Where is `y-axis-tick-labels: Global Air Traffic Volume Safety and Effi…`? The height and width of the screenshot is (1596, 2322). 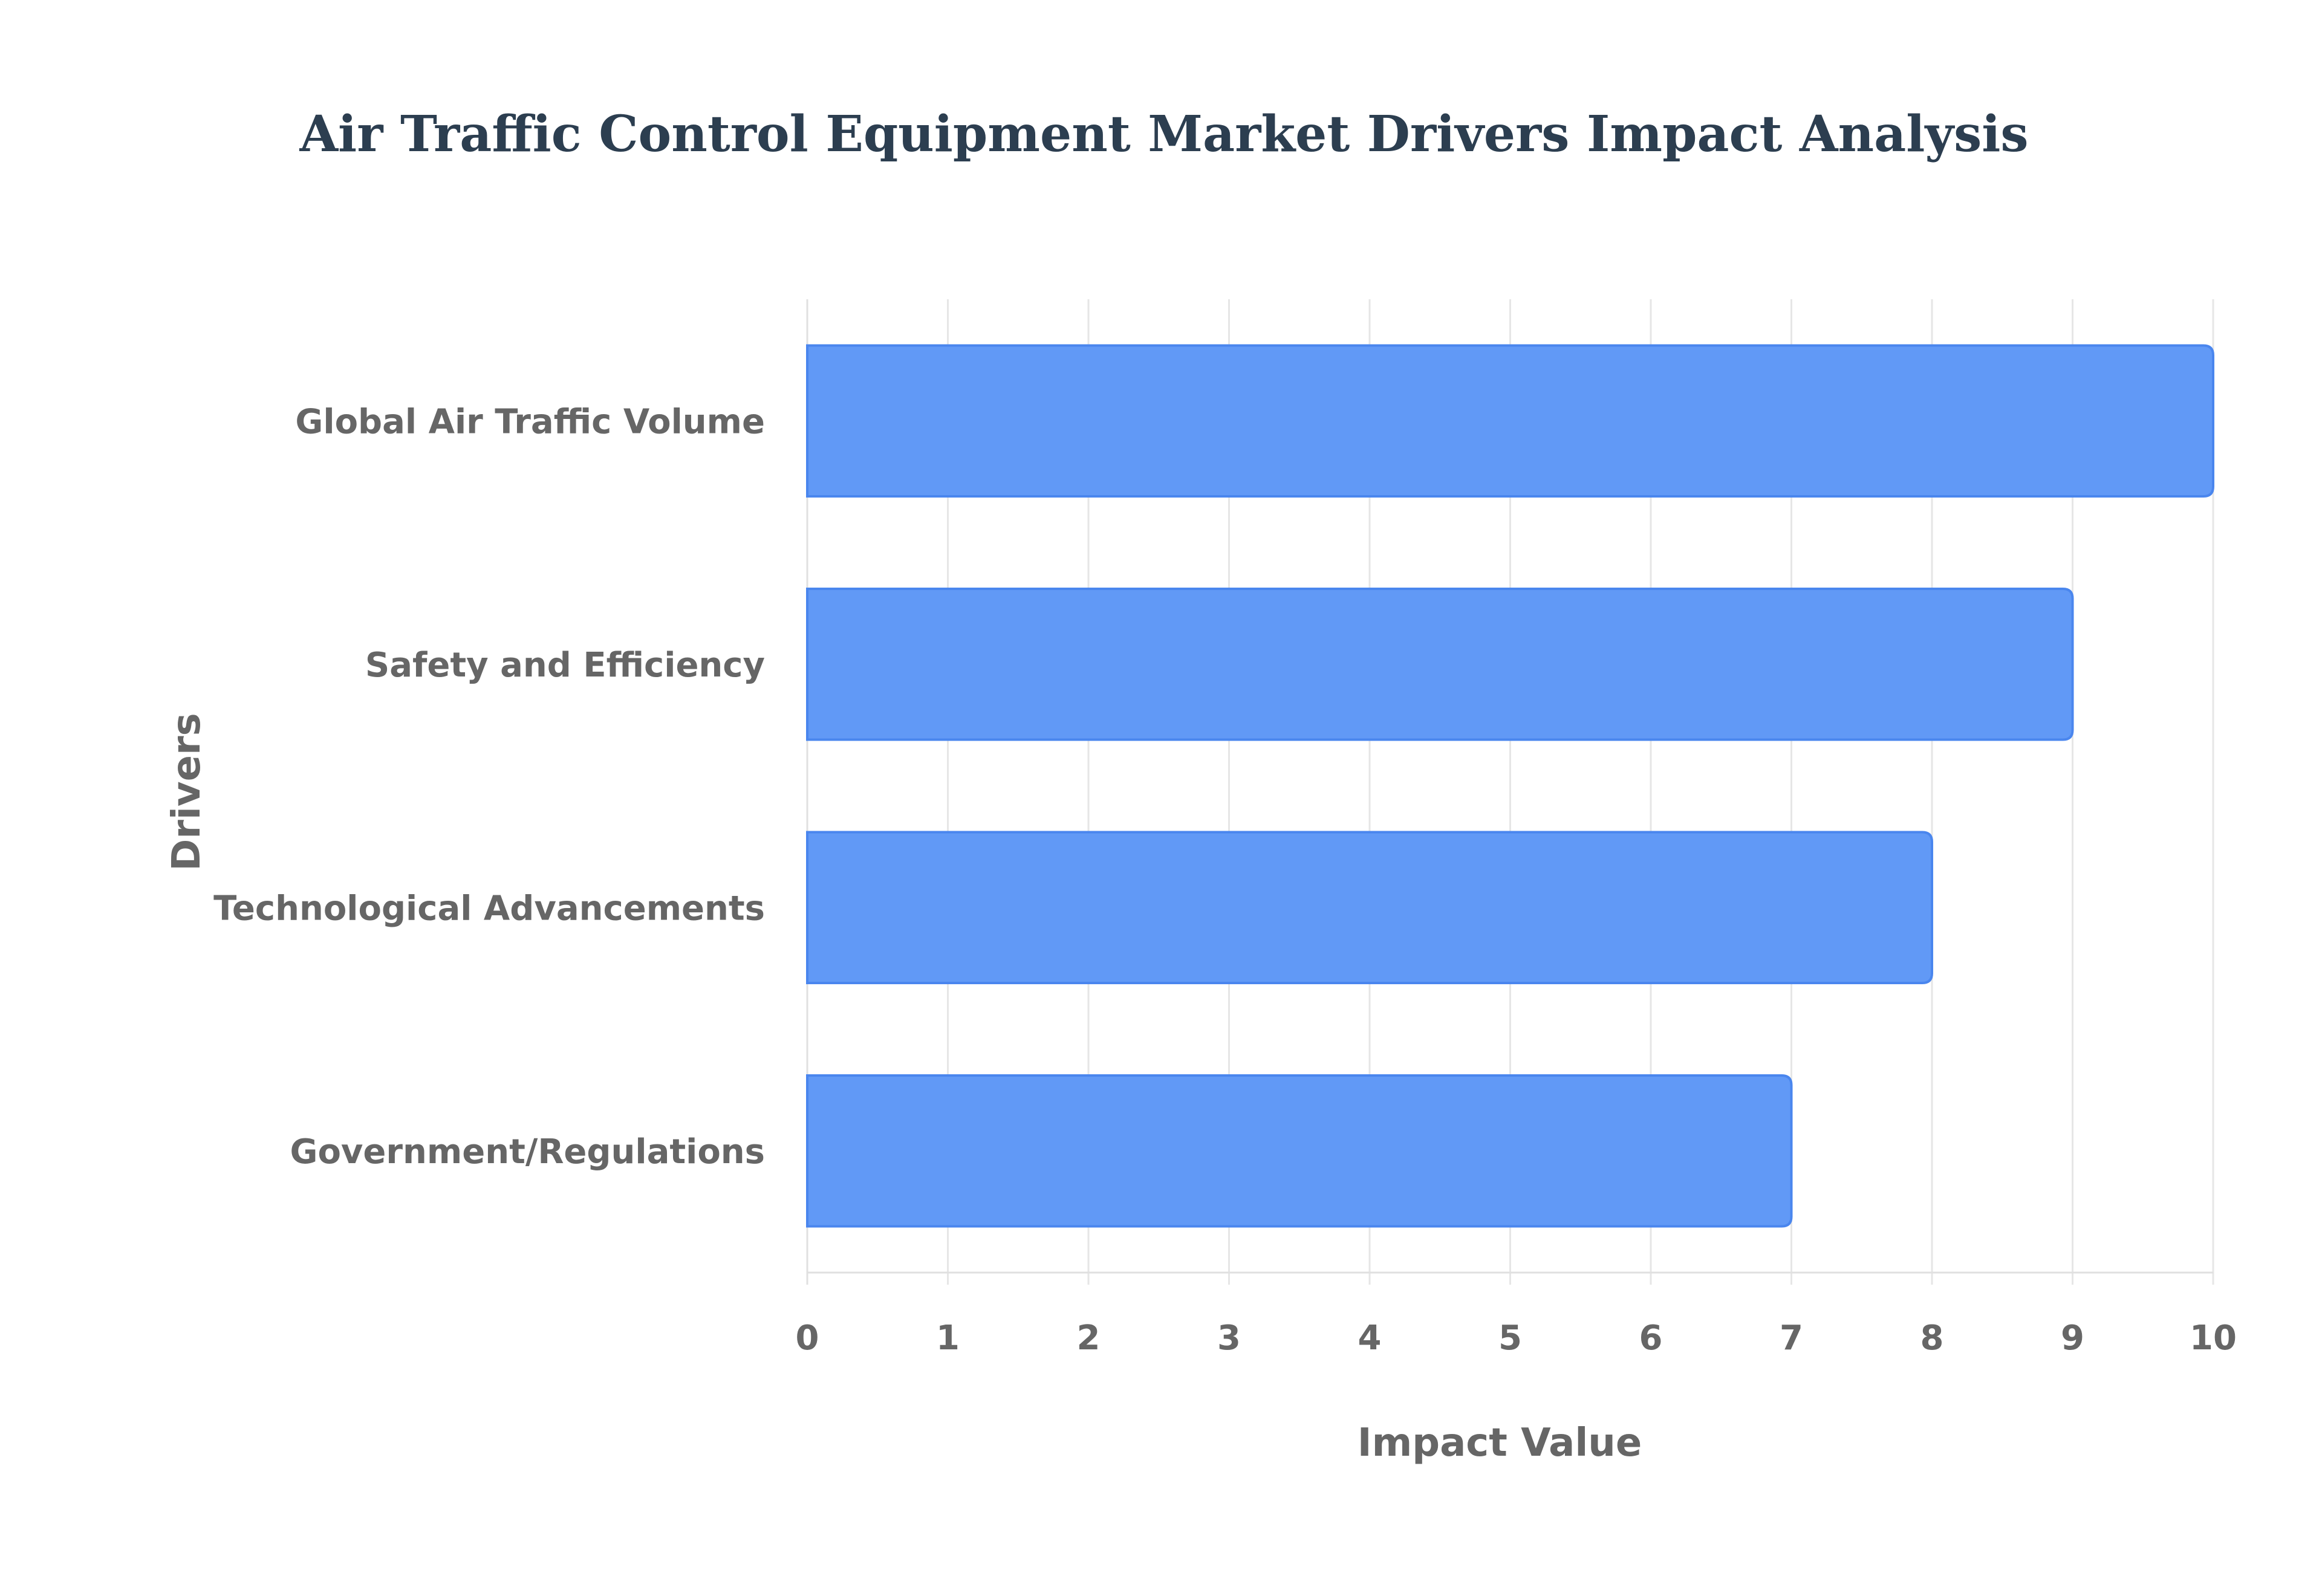
y-axis-tick-labels: Global Air Traffic Volume Safety and Effi… is located at coordinates (489, 787).